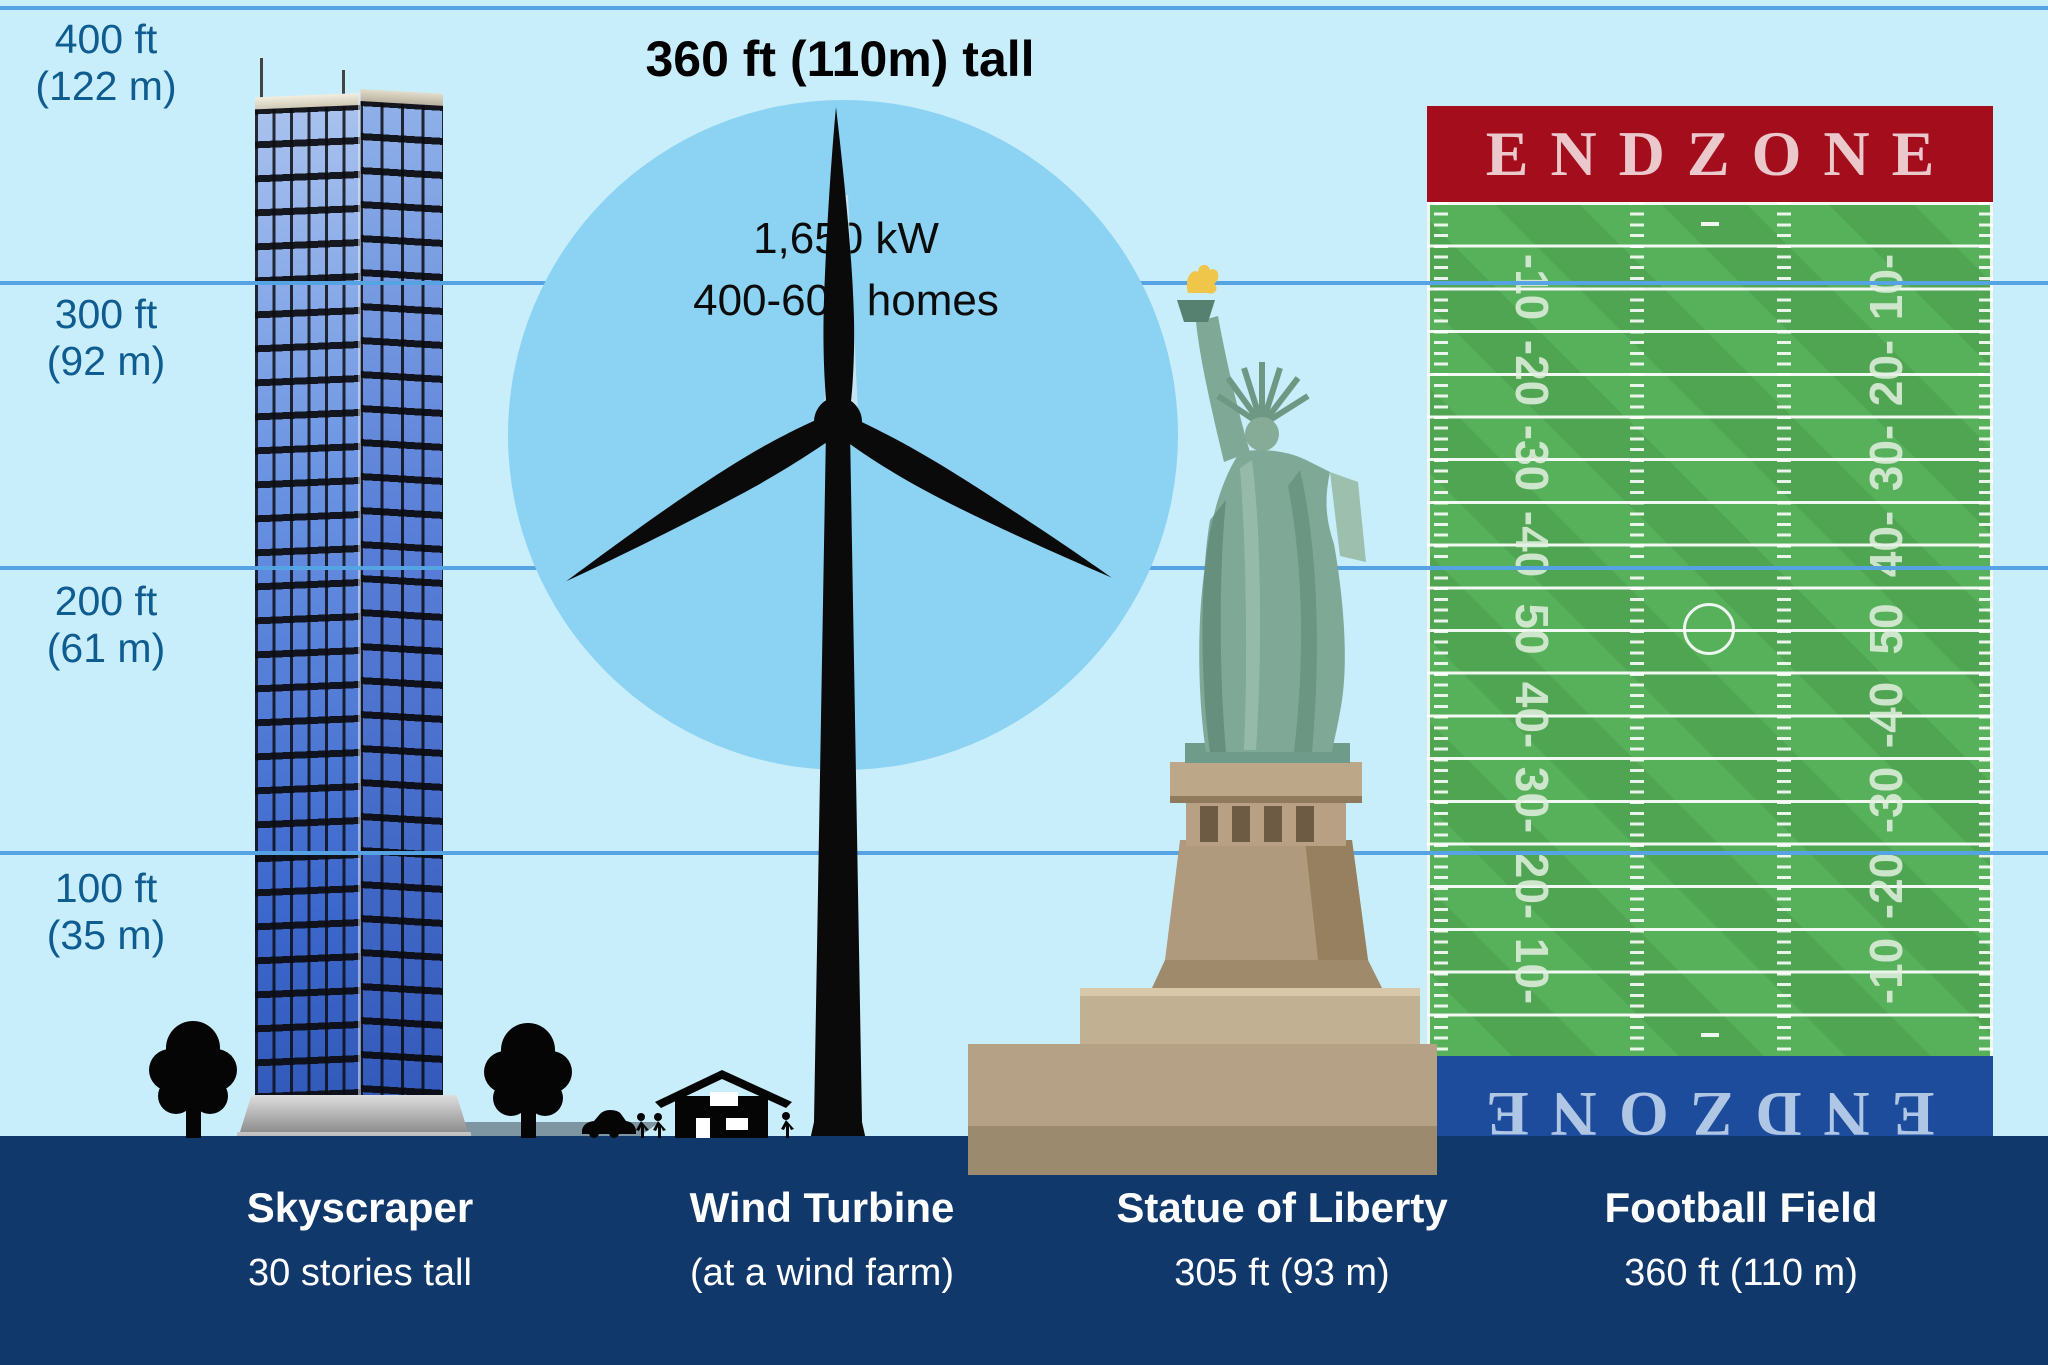 This screenshot has height=1365, width=2048. Describe the element at coordinates (822, 1247) in the screenshot. I see `legend-wind-turbine: Wind Turbine (at a wind farm)` at that location.